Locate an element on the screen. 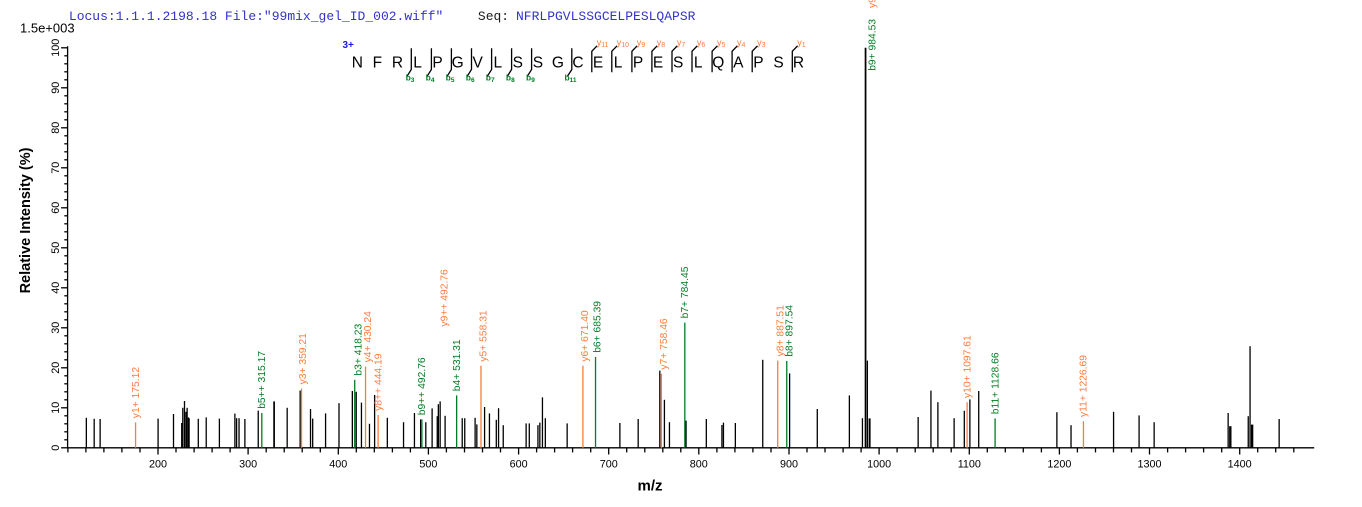 The height and width of the screenshot is (507, 1362). svg-text: y6+ 671.40 is located at coordinates (585, 336).